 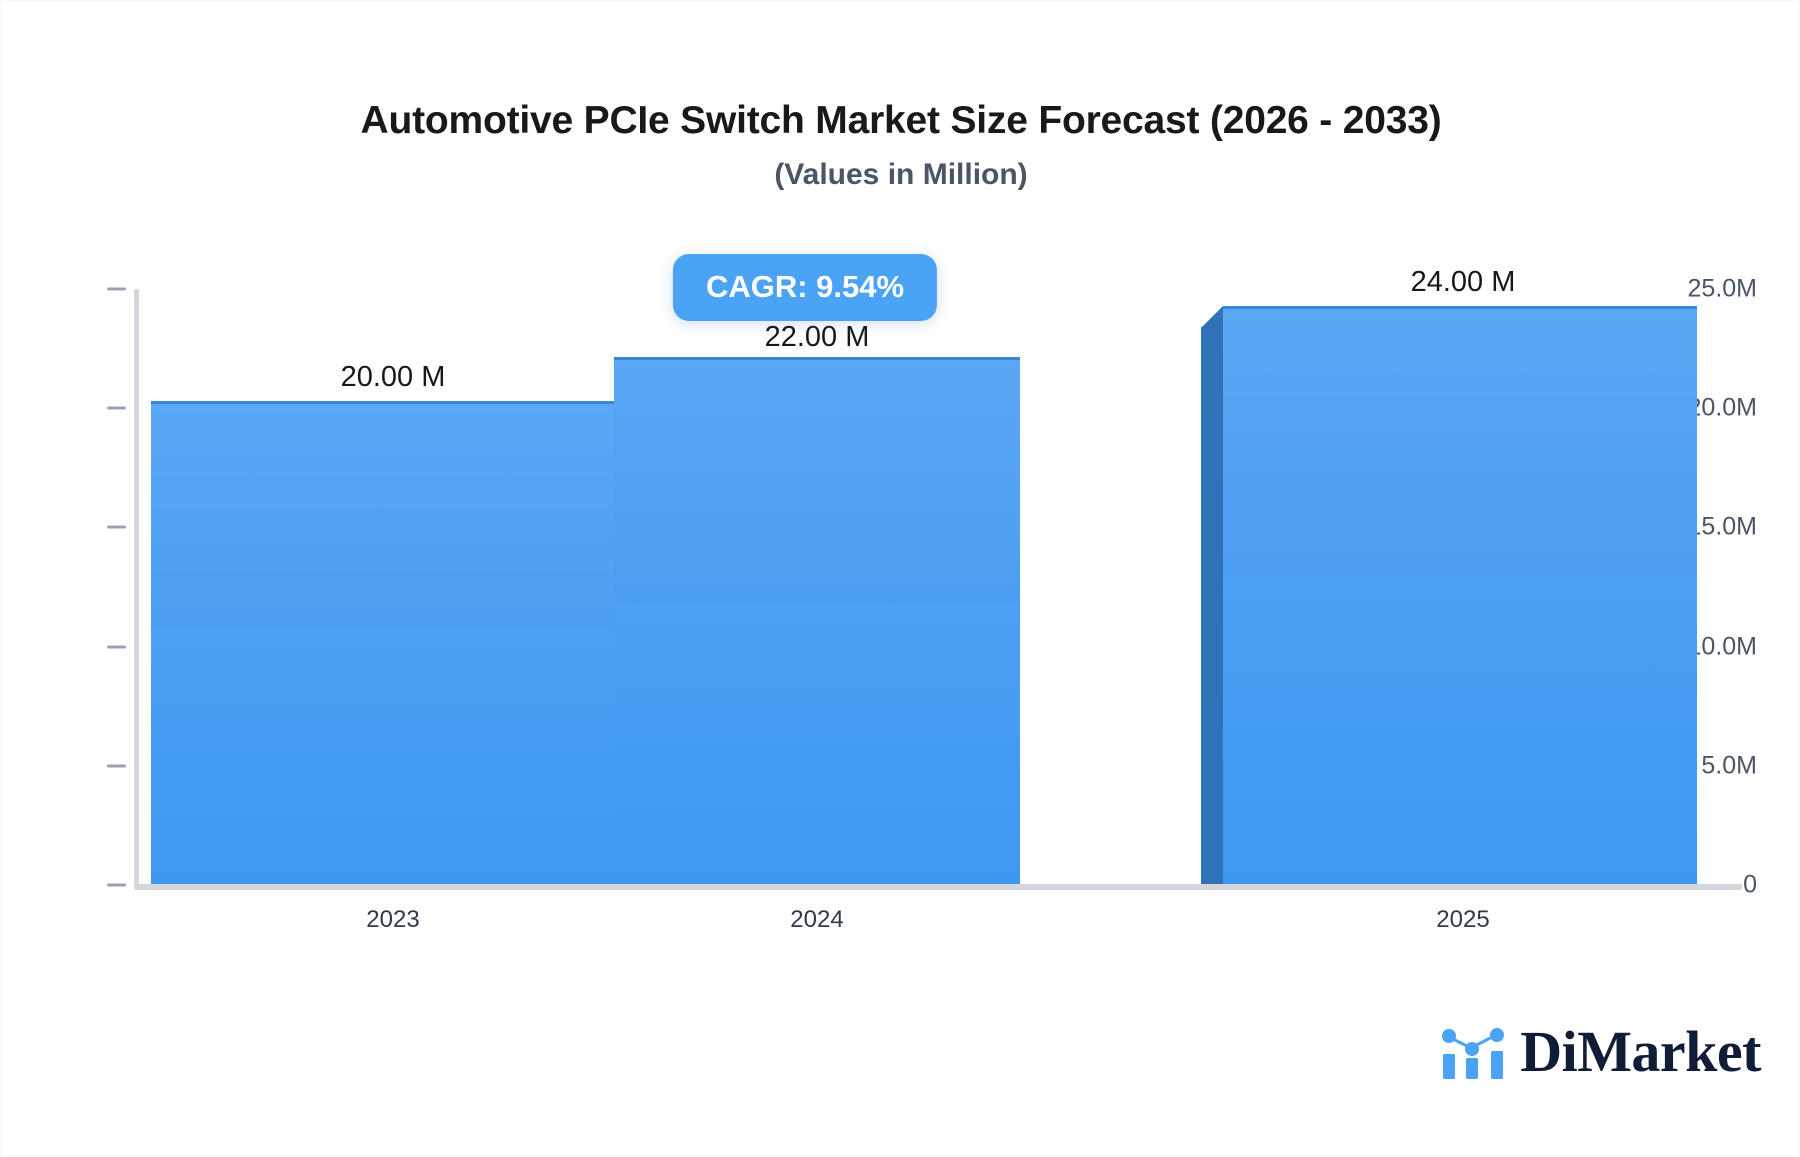 I want to click on y-axis-line, so click(x=136, y=587).